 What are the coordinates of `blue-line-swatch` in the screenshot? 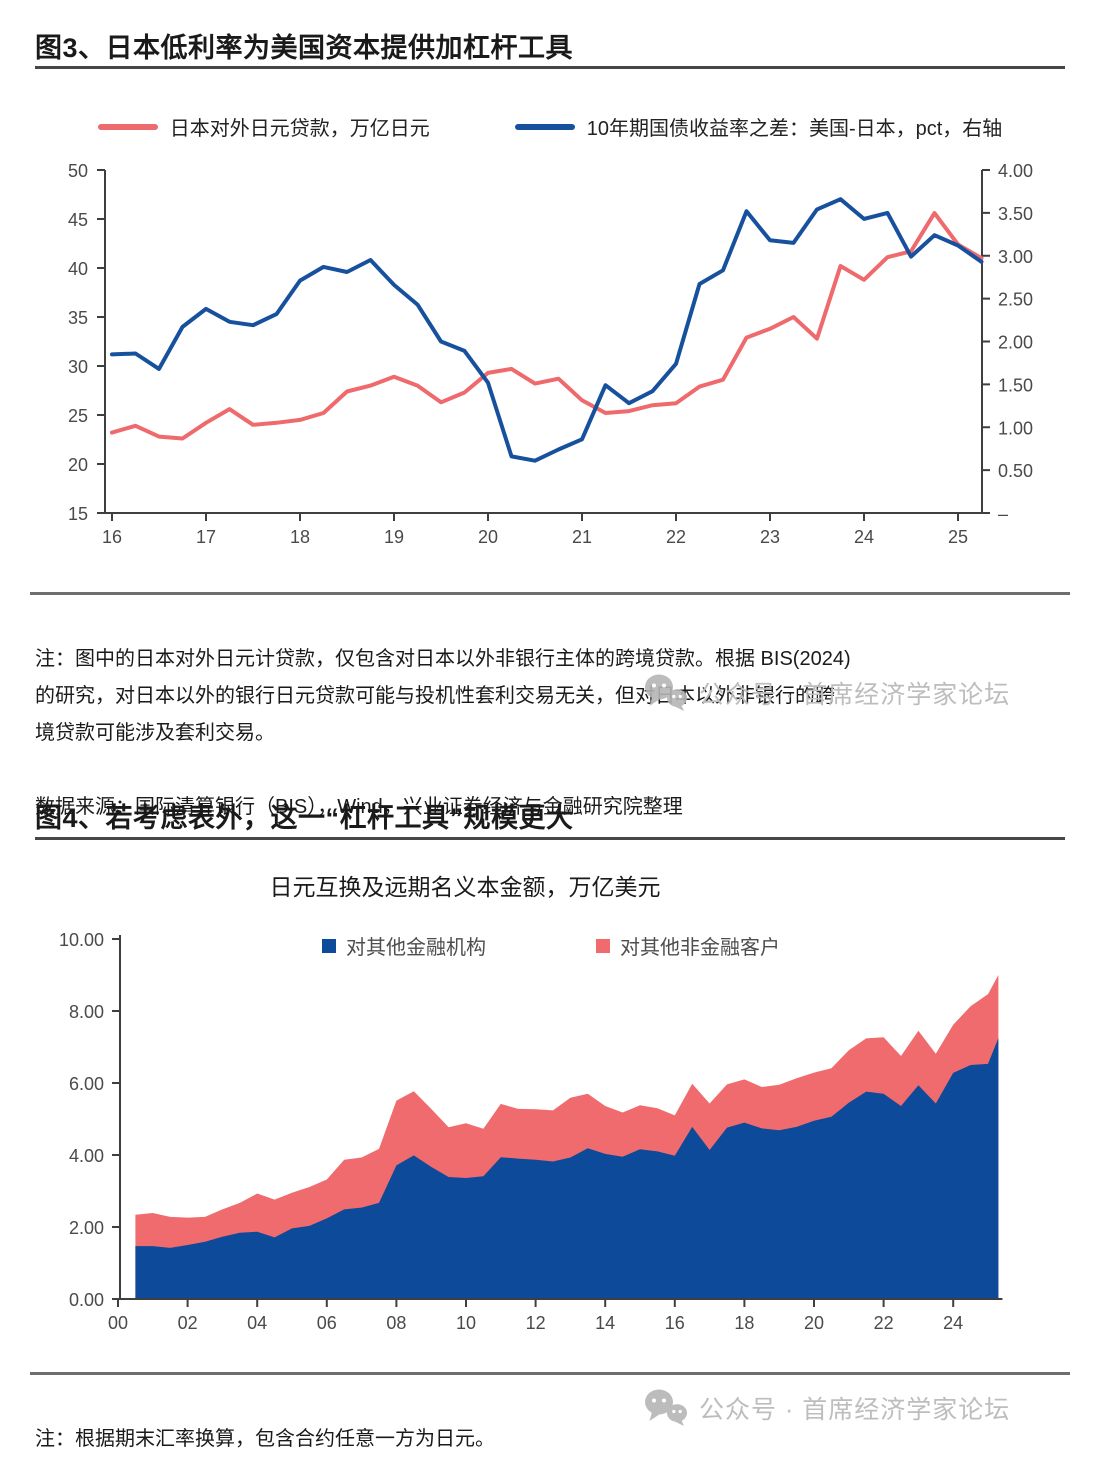 It's located at (544, 126).